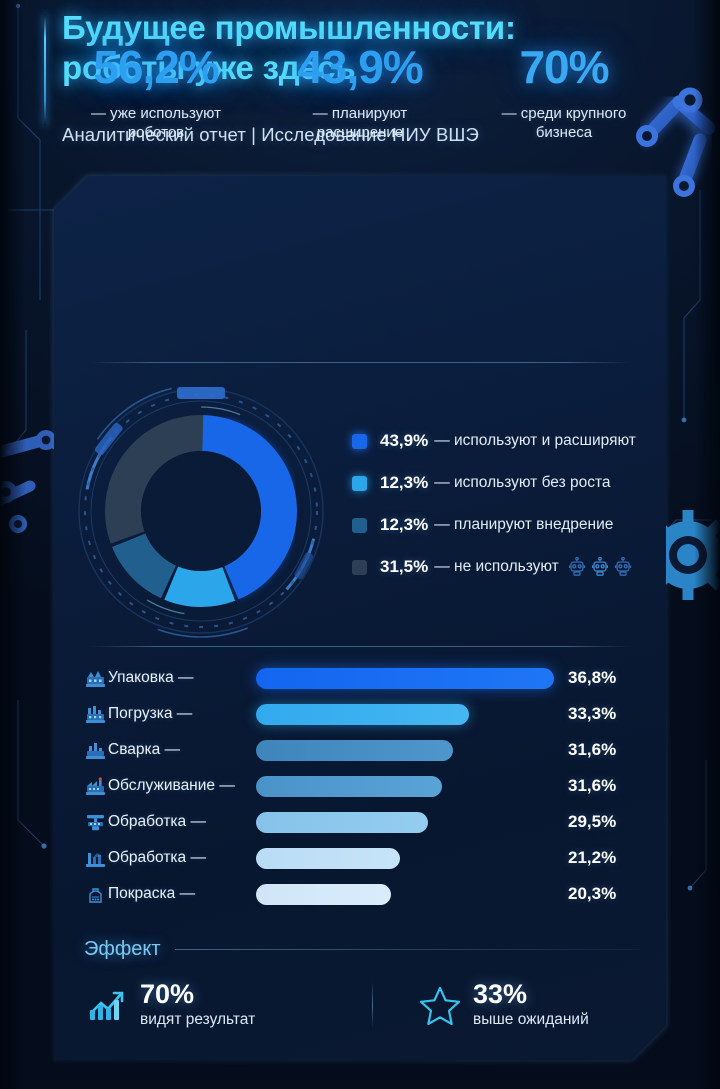 The height and width of the screenshot is (1089, 720). Describe the element at coordinates (360, 133) in the screenshot. I see `kpi-label-line-2: расширение` at that location.